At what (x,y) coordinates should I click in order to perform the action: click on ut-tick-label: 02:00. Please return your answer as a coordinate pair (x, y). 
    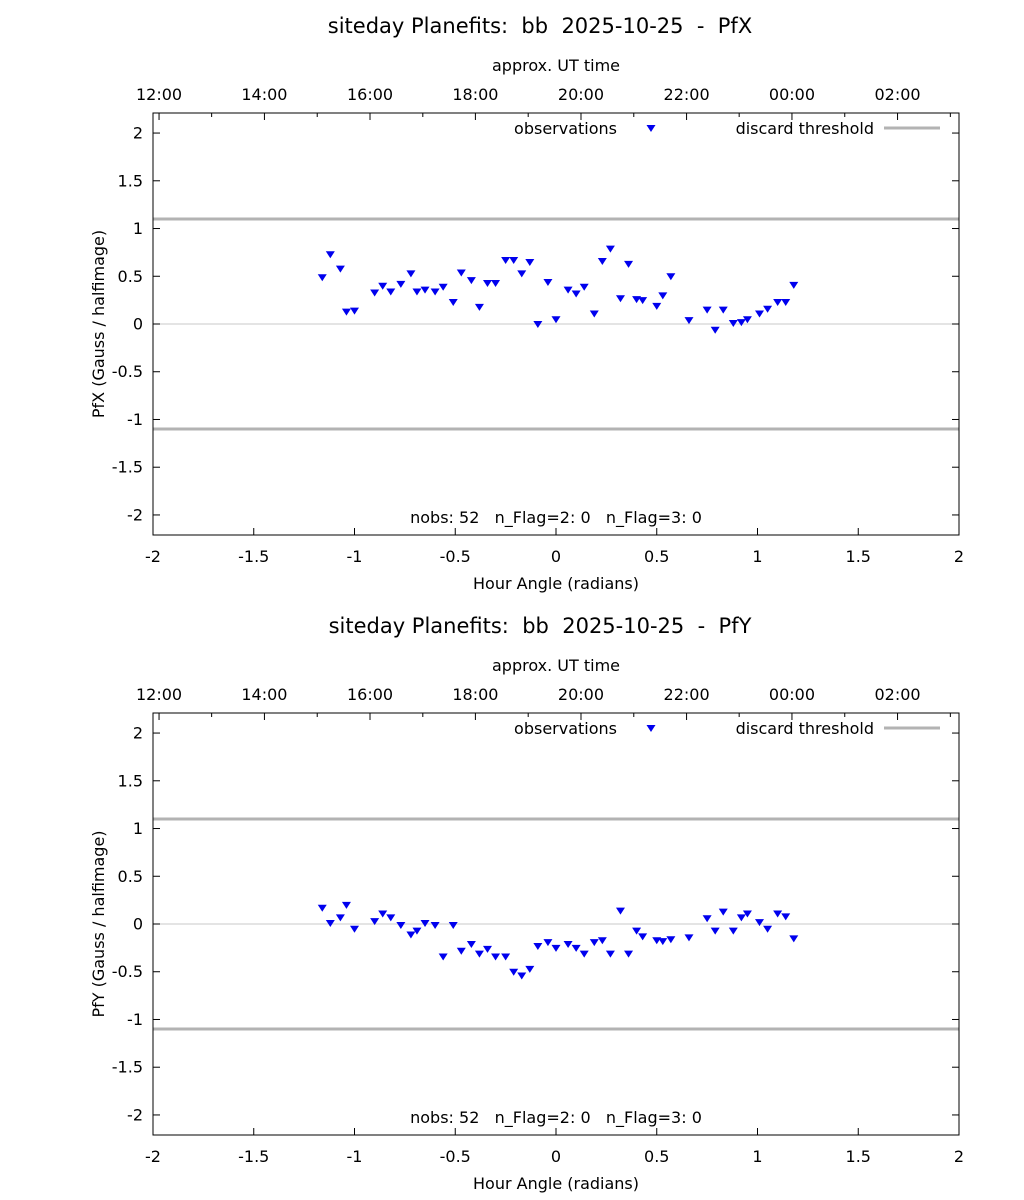
    Looking at the image, I should click on (897, 94).